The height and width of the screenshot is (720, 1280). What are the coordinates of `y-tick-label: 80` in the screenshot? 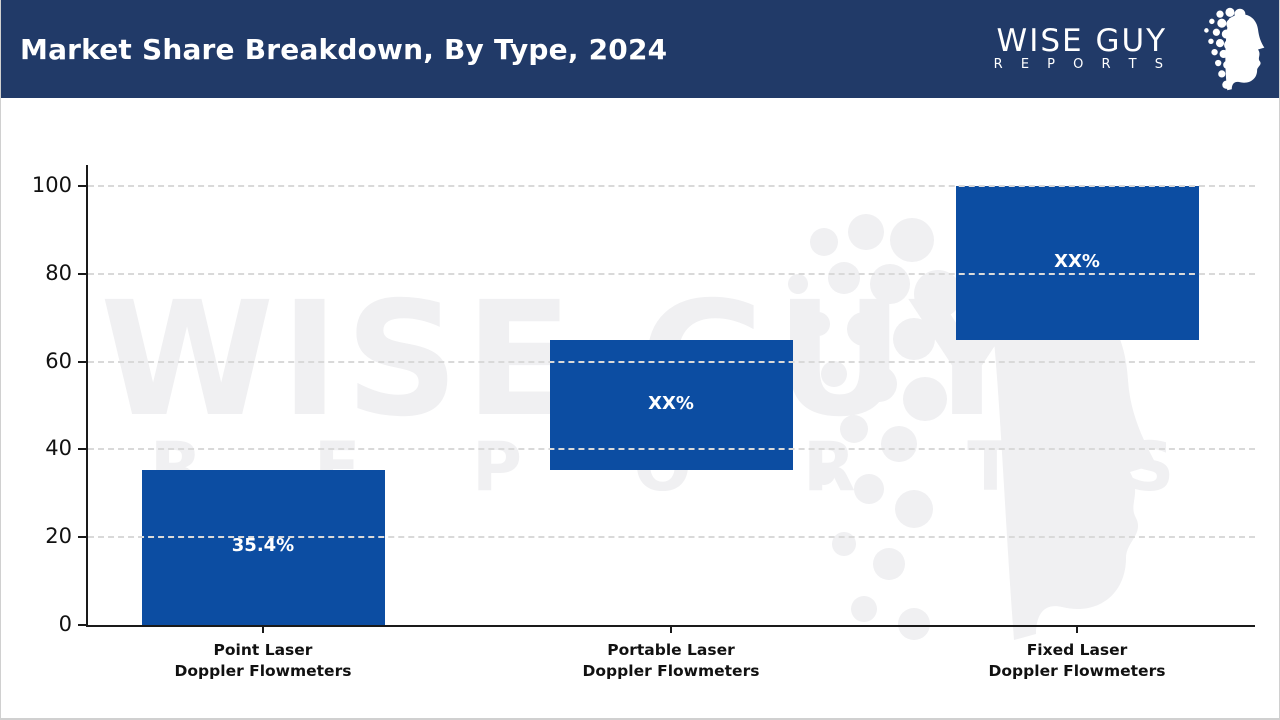 It's located at (58, 272).